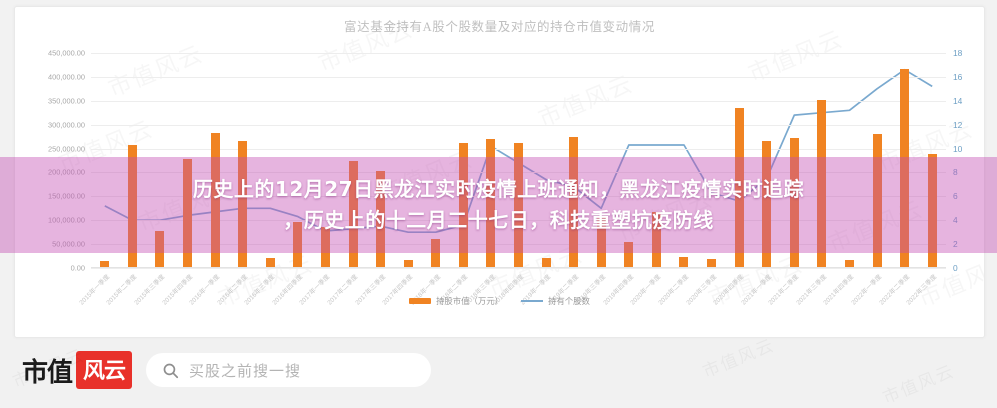 This screenshot has width=997, height=408. I want to click on legend-swatch-line-icon, so click(532, 301).